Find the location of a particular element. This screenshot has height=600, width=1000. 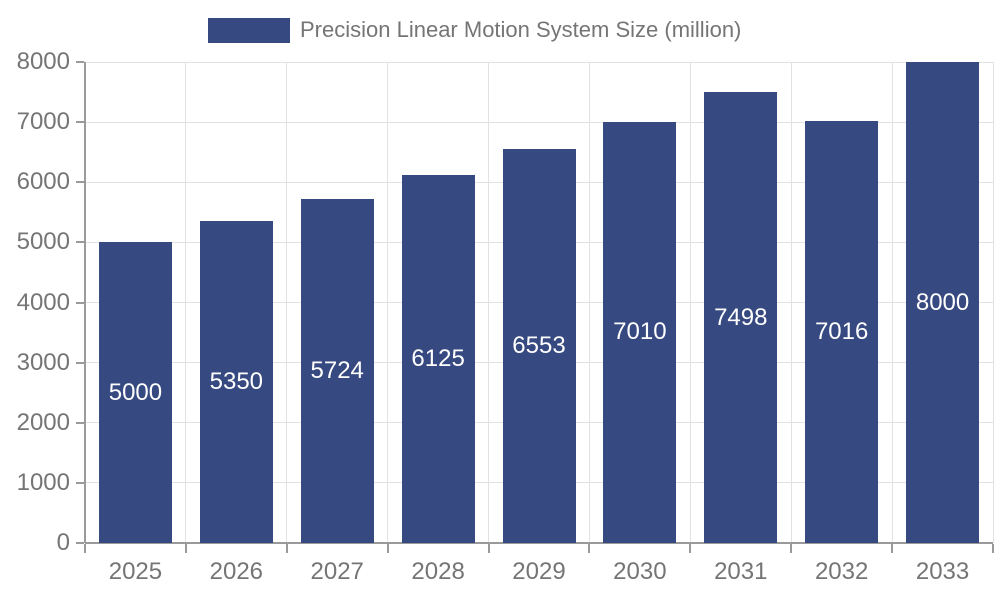

bar-2027: 5724 is located at coordinates (337, 370).